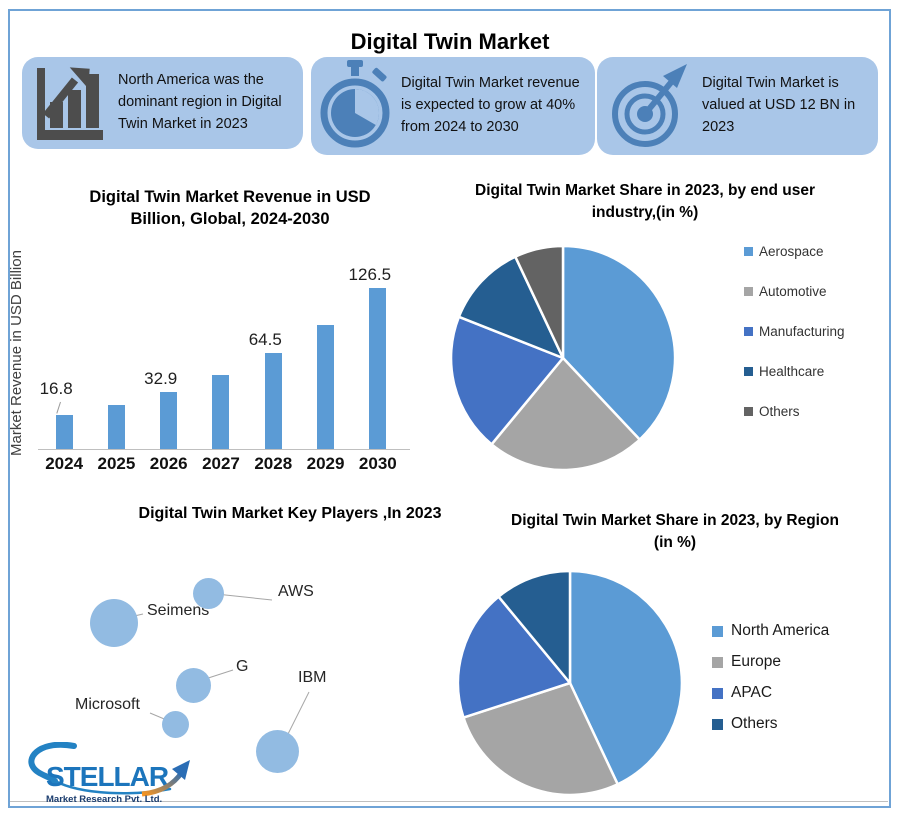 This screenshot has width=900, height=816. Describe the element at coordinates (717, 662) in the screenshot. I see `legend-swatch-europe` at that location.